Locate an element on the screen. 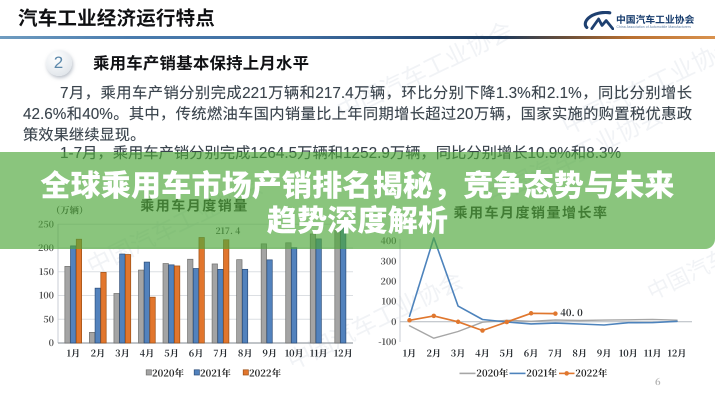 The height and width of the screenshot is (400, 715). svg-text: 6 is located at coordinates (658, 381).